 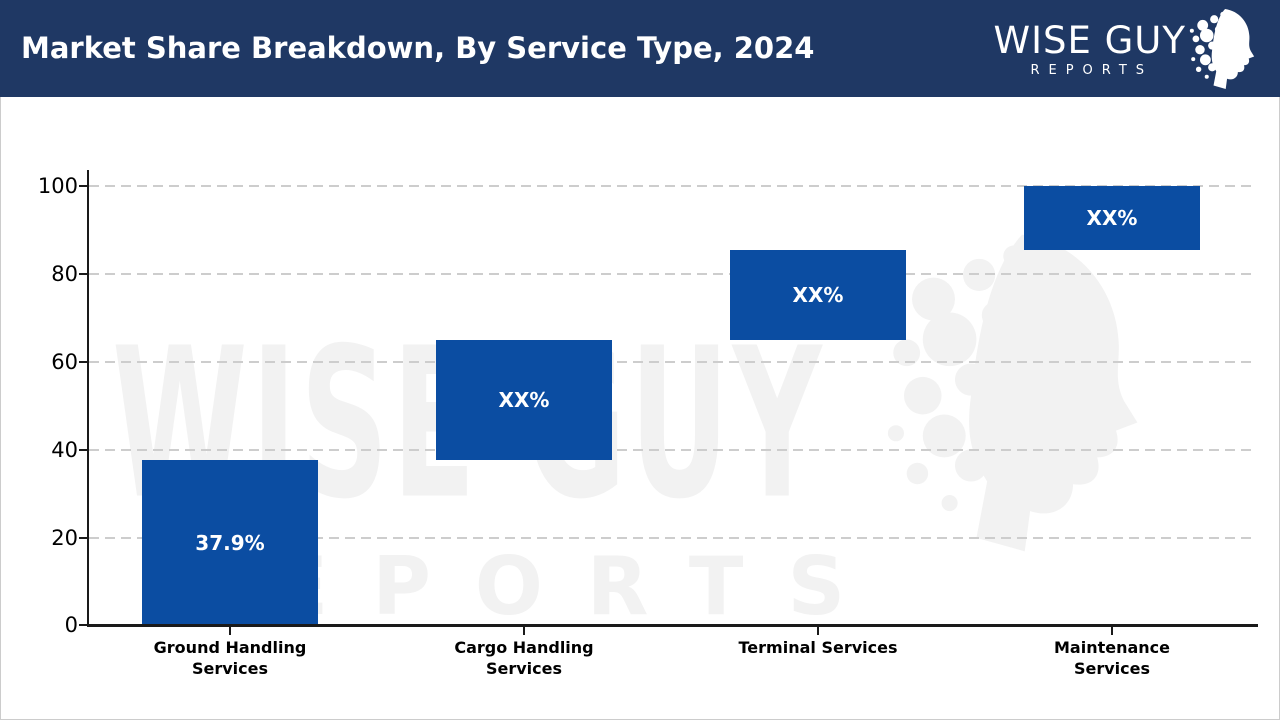 What do you see at coordinates (1223, 49) in the screenshot?
I see `wise-guy-head-icon` at bounding box center [1223, 49].